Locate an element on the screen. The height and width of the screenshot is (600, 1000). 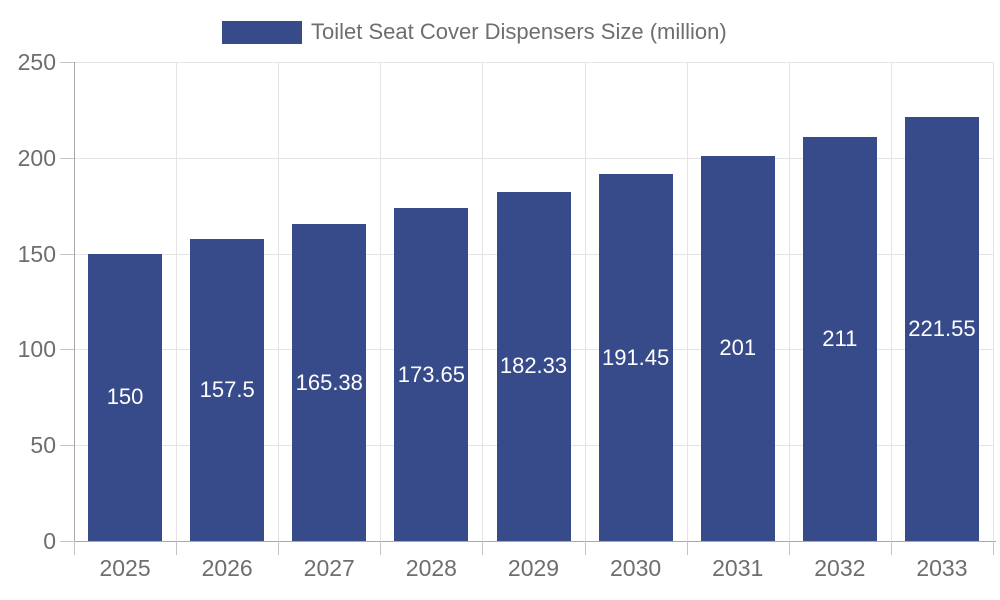
bar: 165.38 is located at coordinates (329, 382).